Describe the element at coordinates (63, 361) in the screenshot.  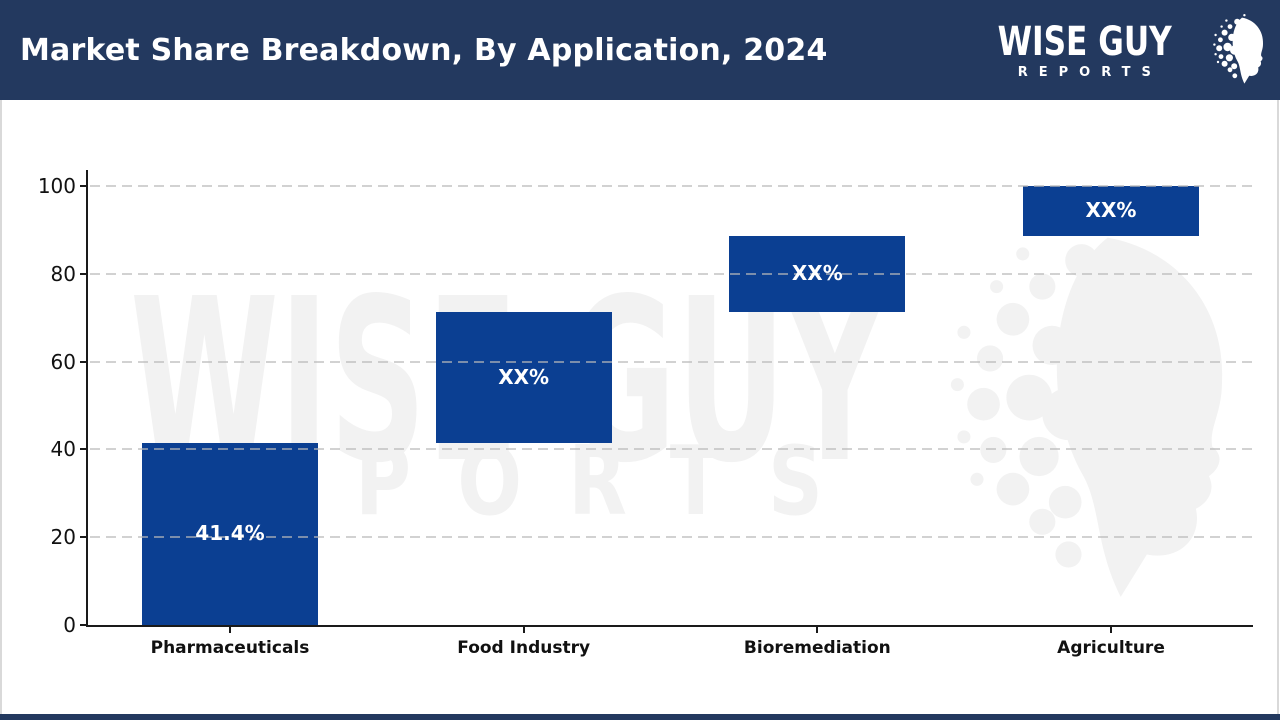
I see `y-axis-label-60: 60` at that location.